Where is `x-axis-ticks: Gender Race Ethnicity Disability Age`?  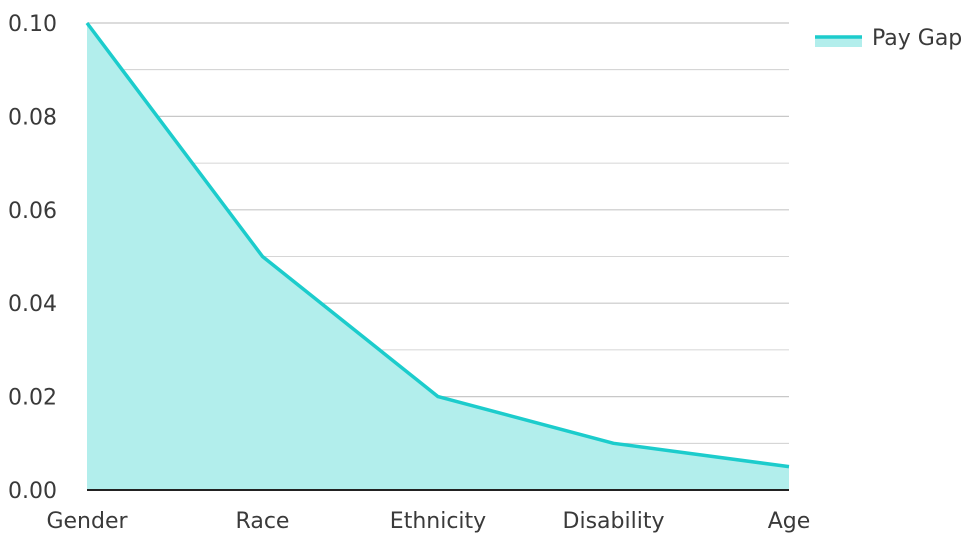
x-axis-ticks: Gender Race Ethnicity Disability Age is located at coordinates (428, 521).